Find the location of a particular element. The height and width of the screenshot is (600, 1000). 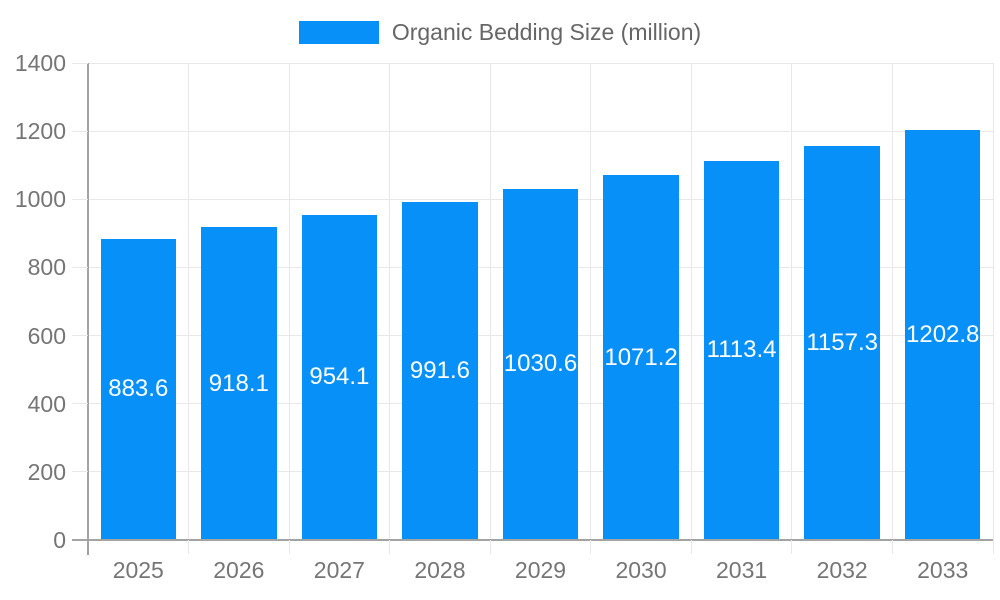

y-axis-line is located at coordinates (88, 309).